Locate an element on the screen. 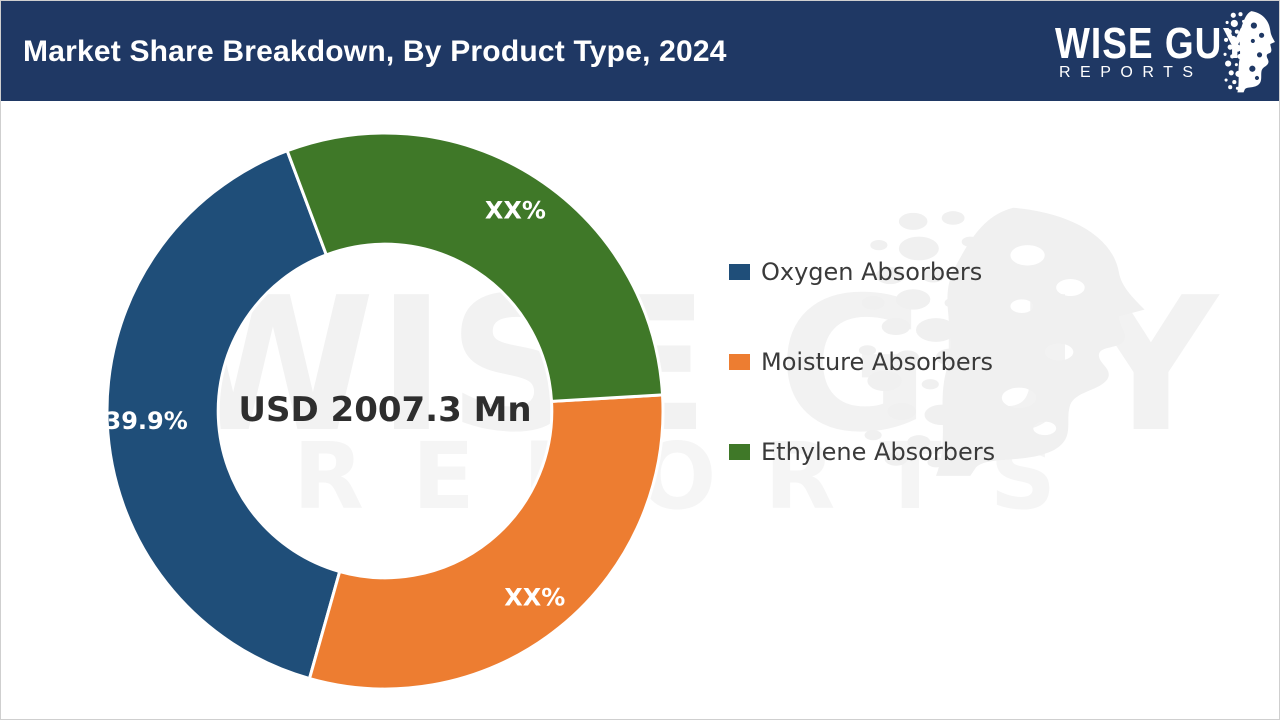 Image resolution: width=1280 pixels, height=720 pixels. pie-slice-oxygen-absorbers is located at coordinates (223, 415).